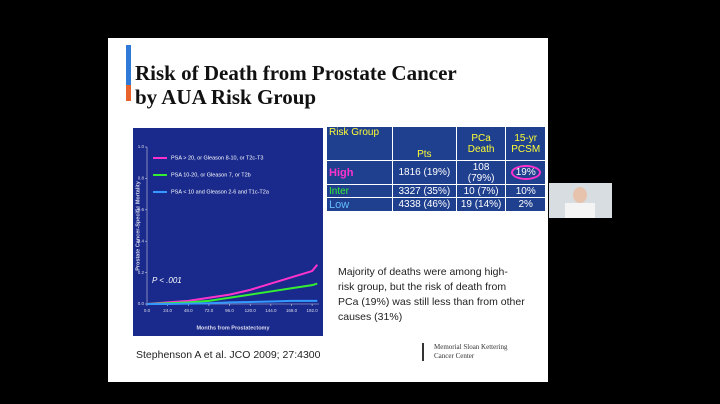 The image size is (720, 404). I want to click on logo-text: Cancer Center, so click(454, 356).